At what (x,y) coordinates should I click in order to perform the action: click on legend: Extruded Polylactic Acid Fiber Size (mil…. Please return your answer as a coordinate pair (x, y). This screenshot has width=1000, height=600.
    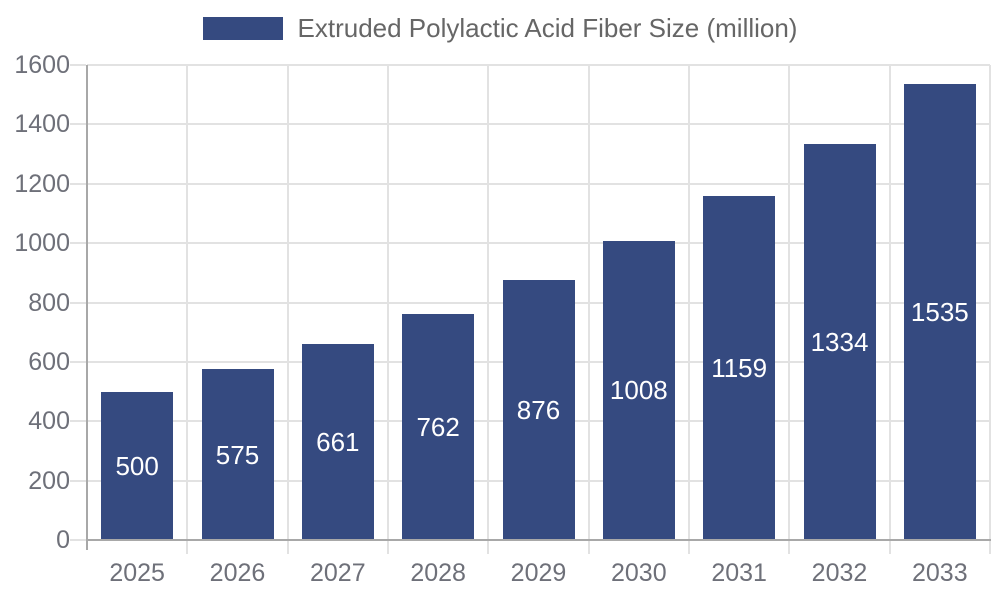
    Looking at the image, I should click on (500, 28).